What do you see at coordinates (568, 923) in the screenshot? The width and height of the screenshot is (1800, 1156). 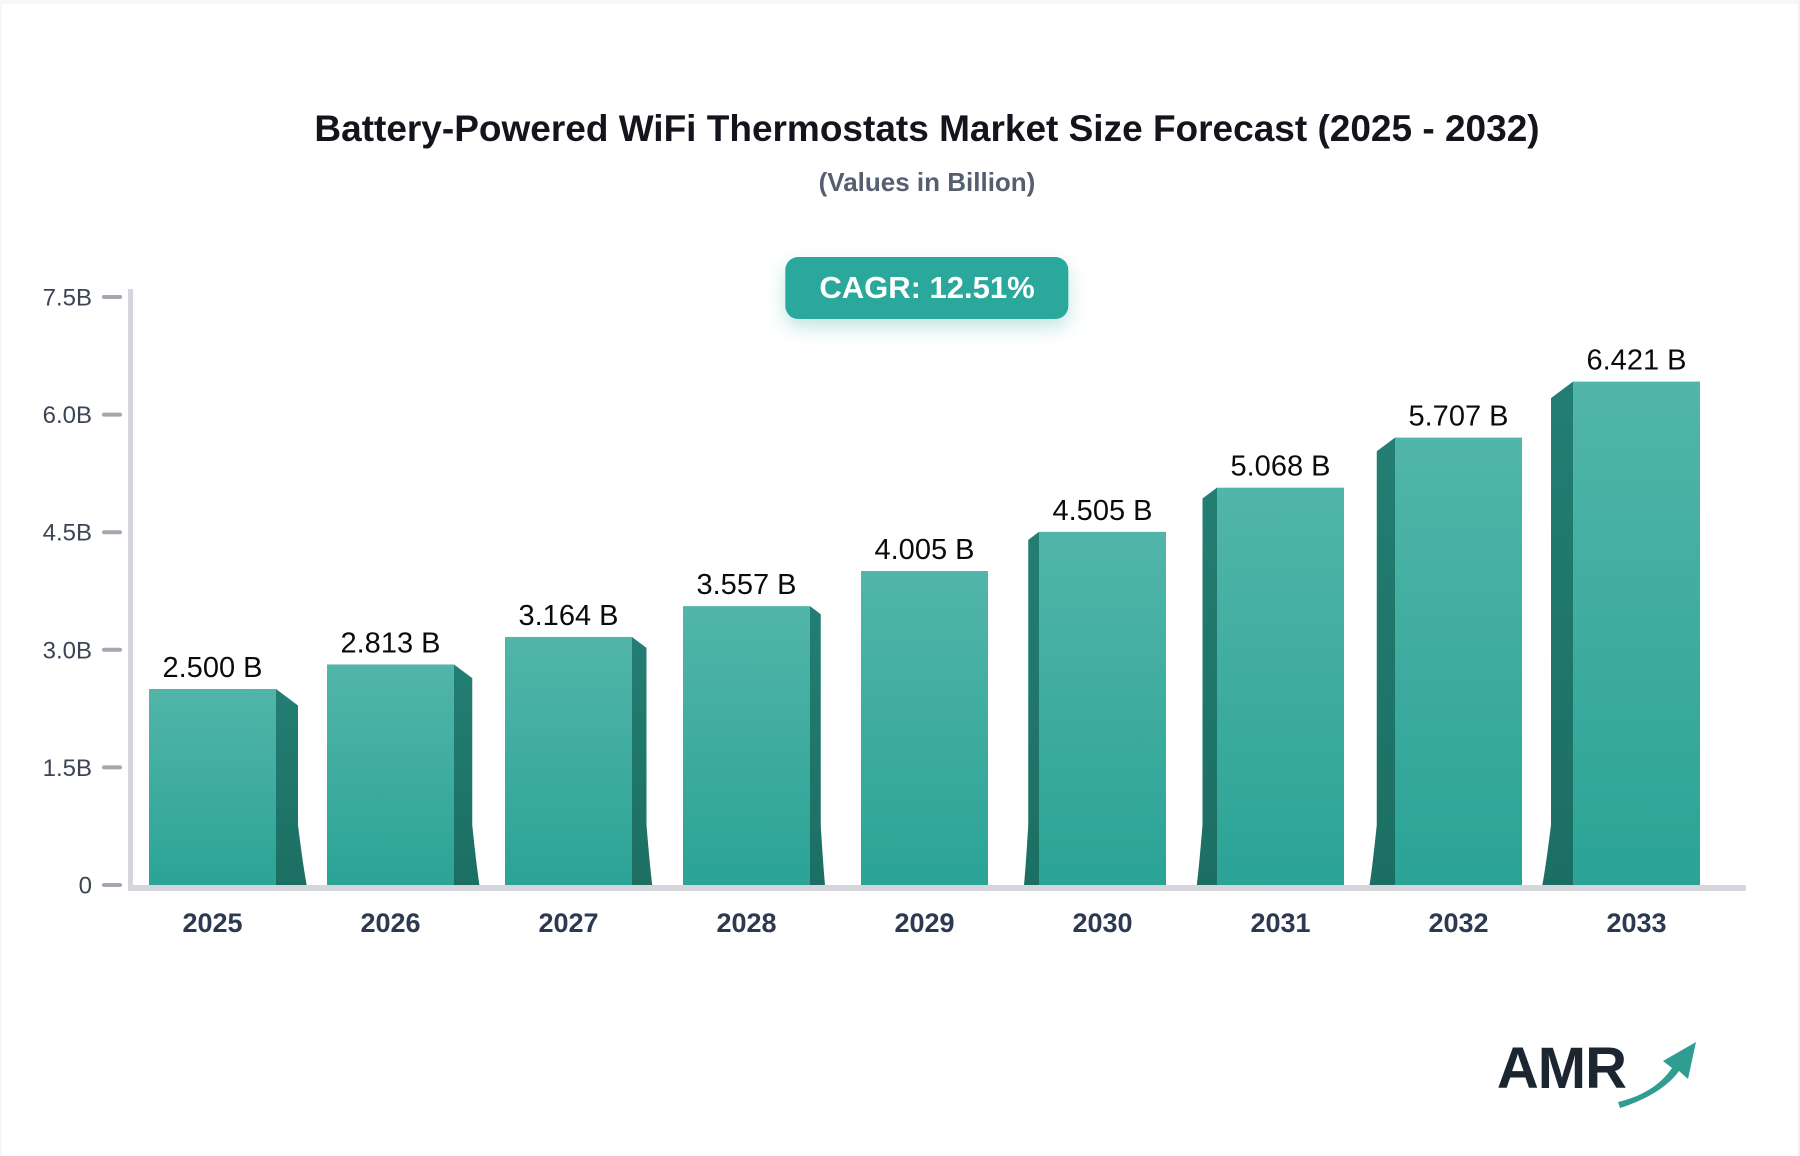 I see `x-axis-label: 2027` at bounding box center [568, 923].